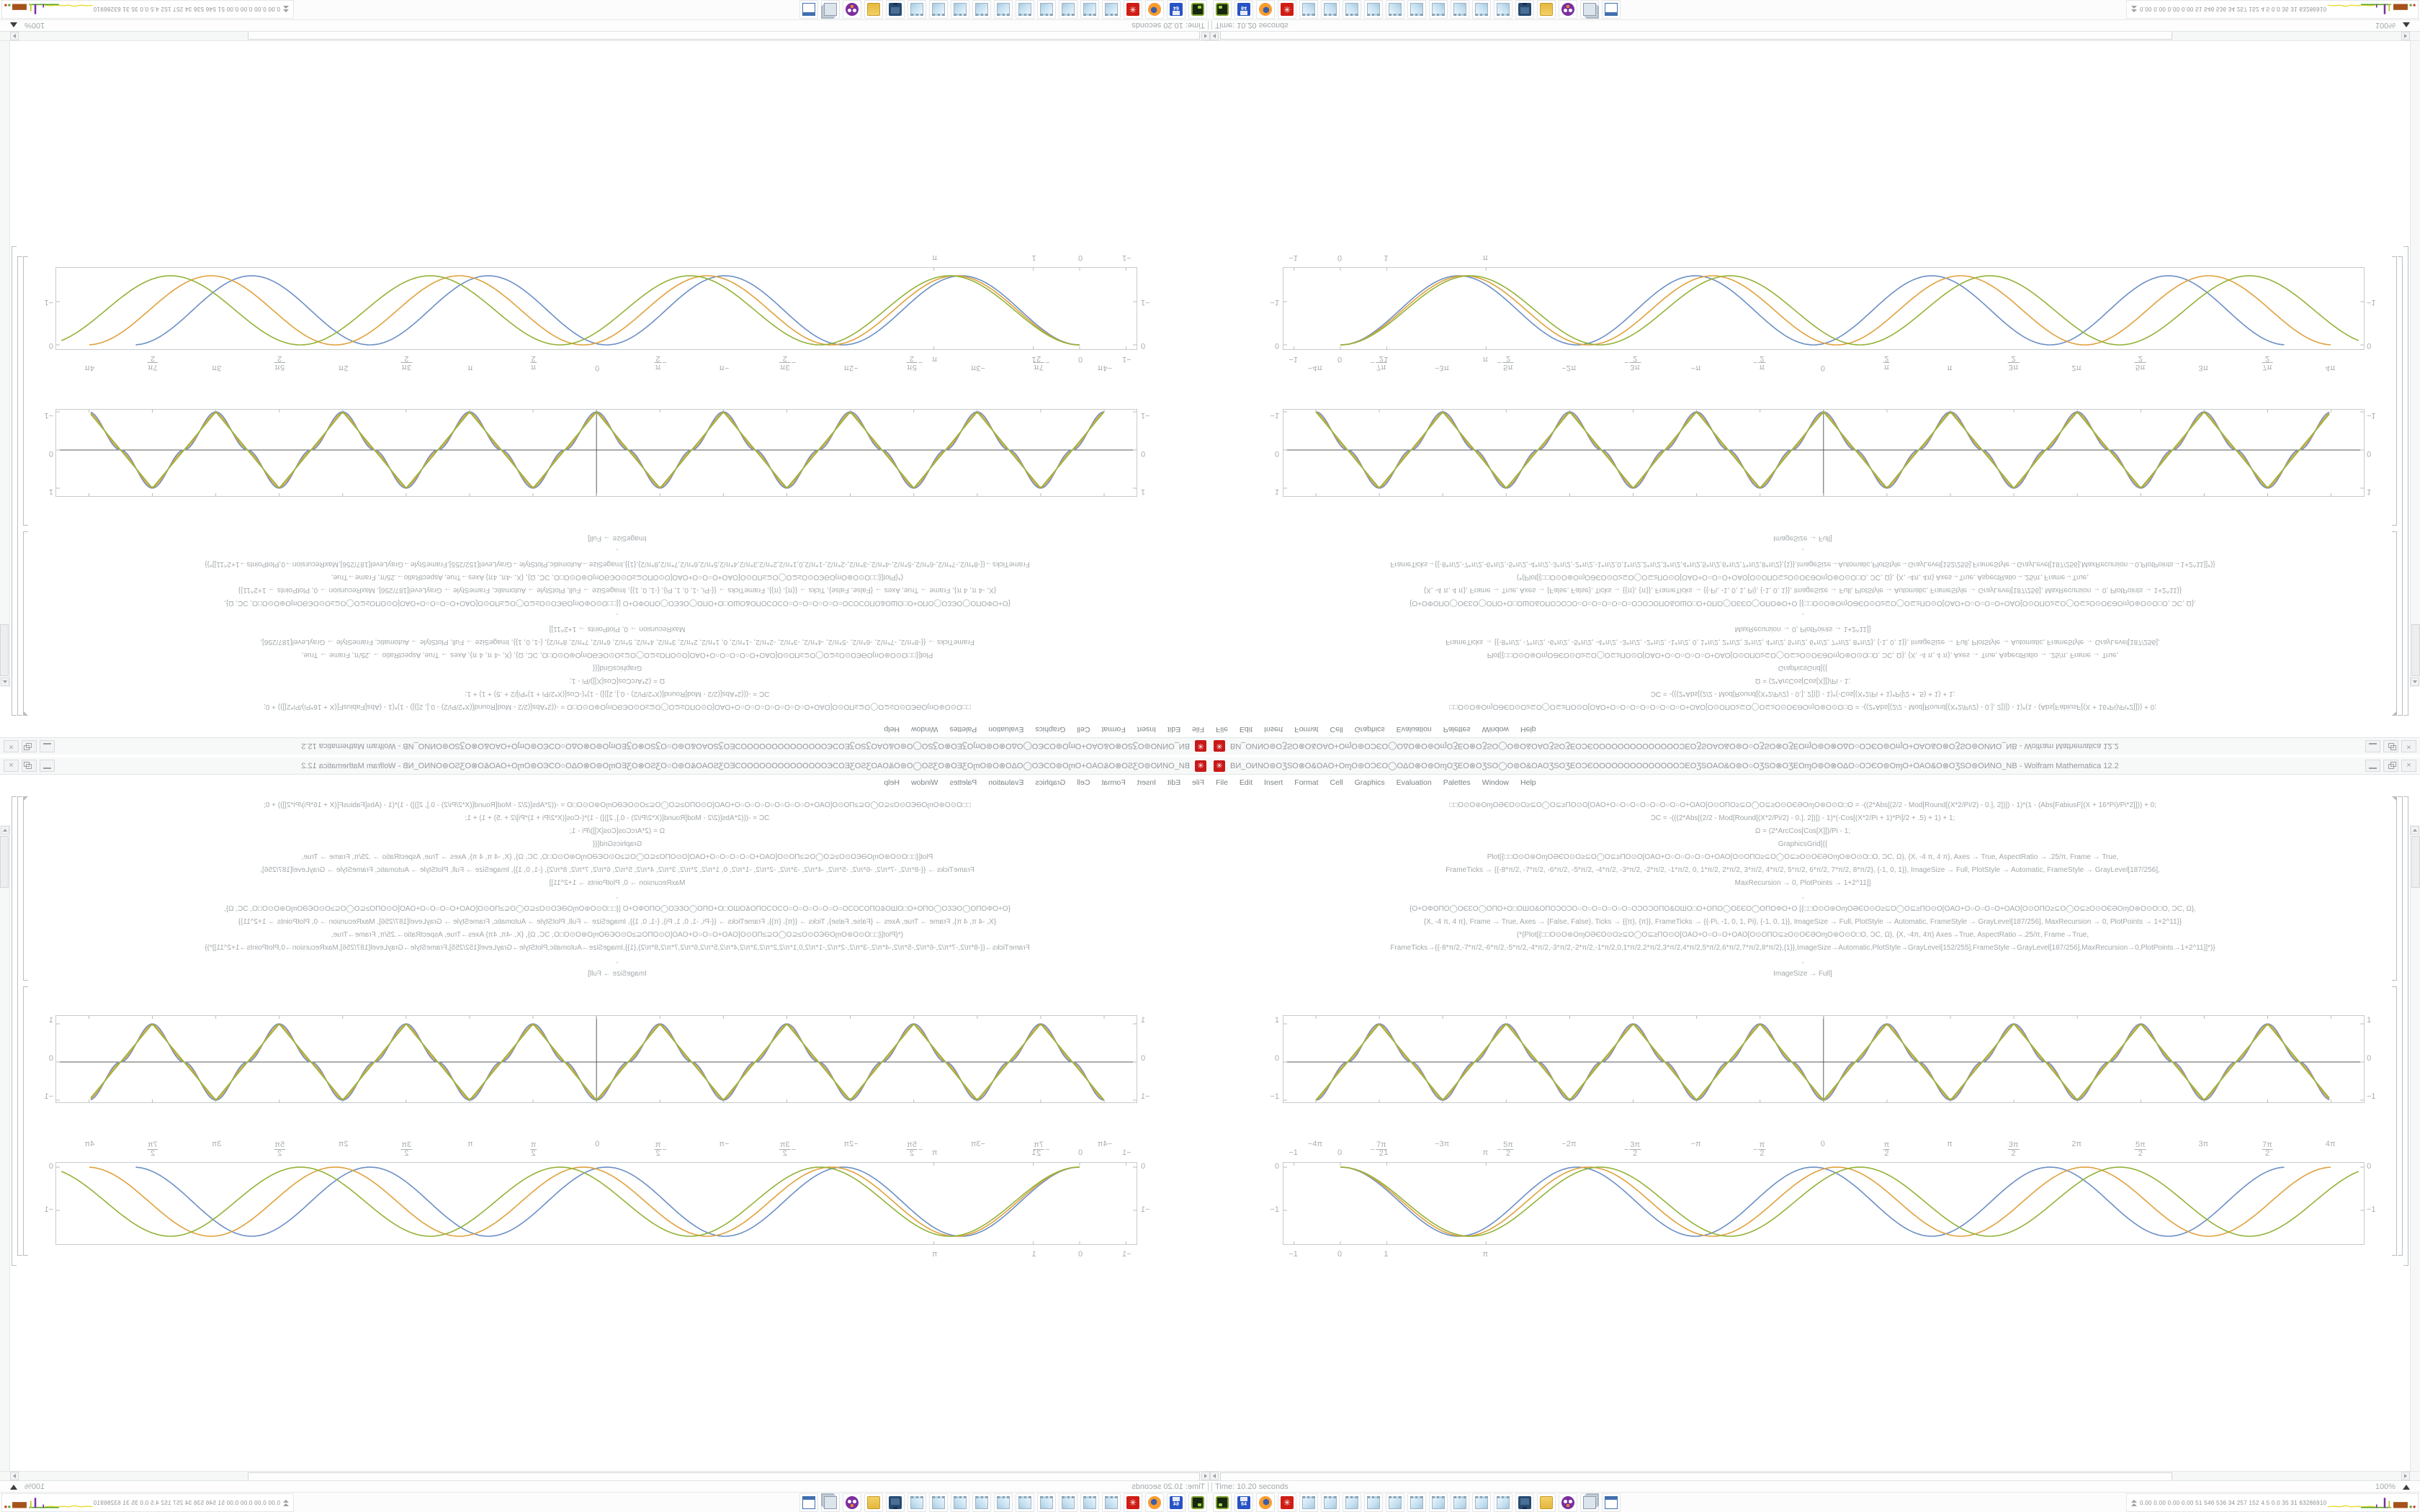 This screenshot has height=1512, width=2420. I want to click on cell-bracket-outer, so click(2405, 1031).